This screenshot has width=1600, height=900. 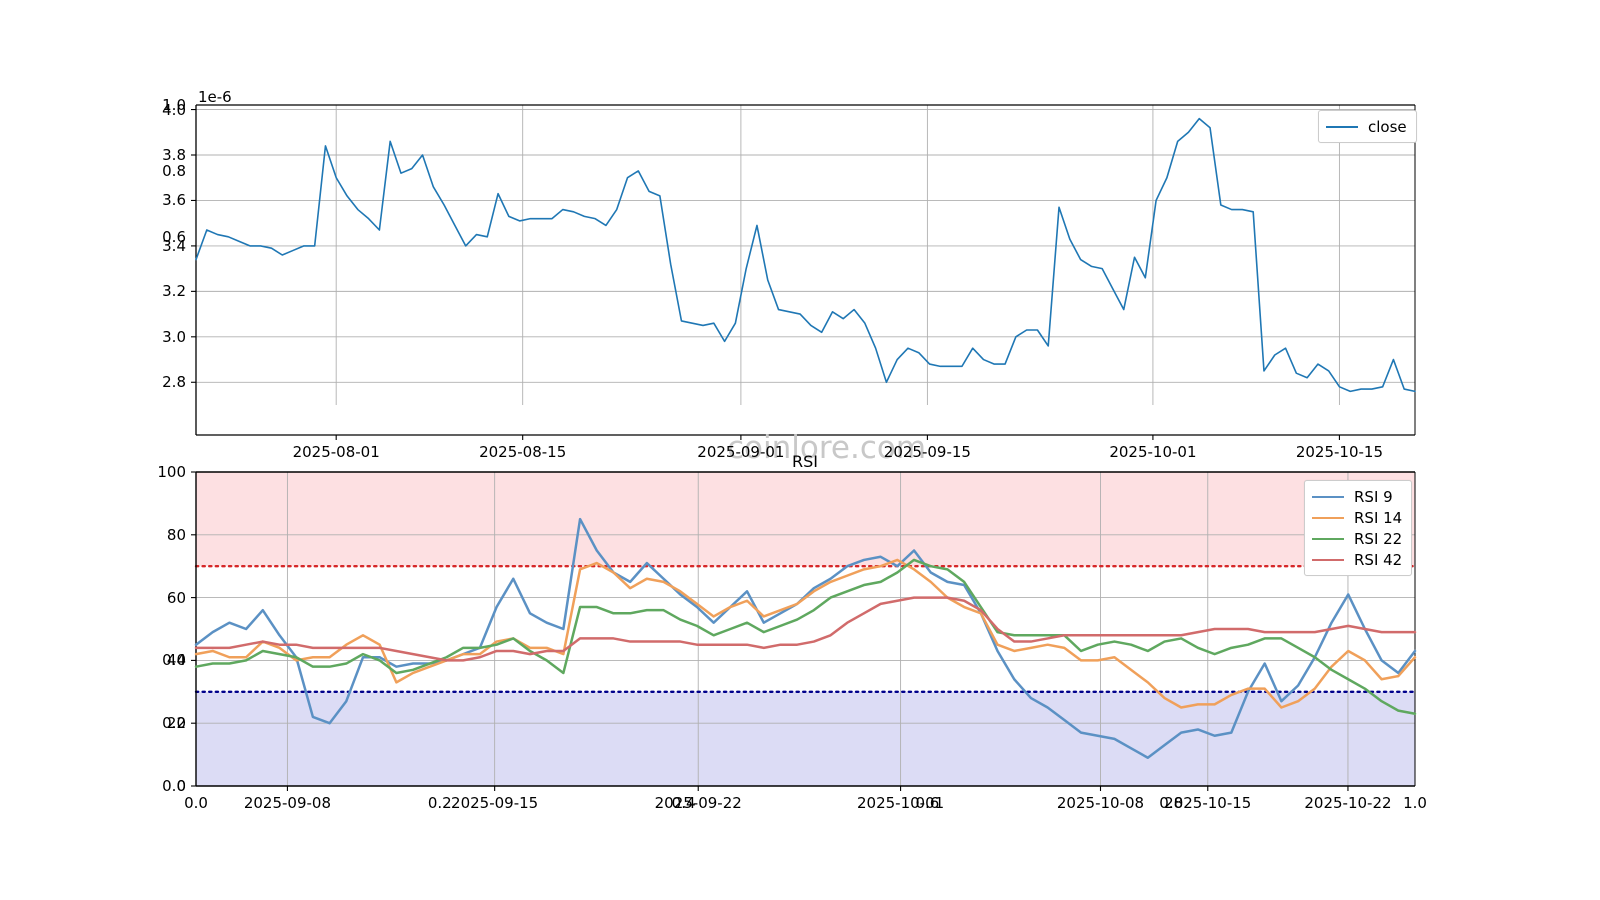 I want to click on rsi-overlay-xtick-label: 0.6, so click(x=927, y=803).